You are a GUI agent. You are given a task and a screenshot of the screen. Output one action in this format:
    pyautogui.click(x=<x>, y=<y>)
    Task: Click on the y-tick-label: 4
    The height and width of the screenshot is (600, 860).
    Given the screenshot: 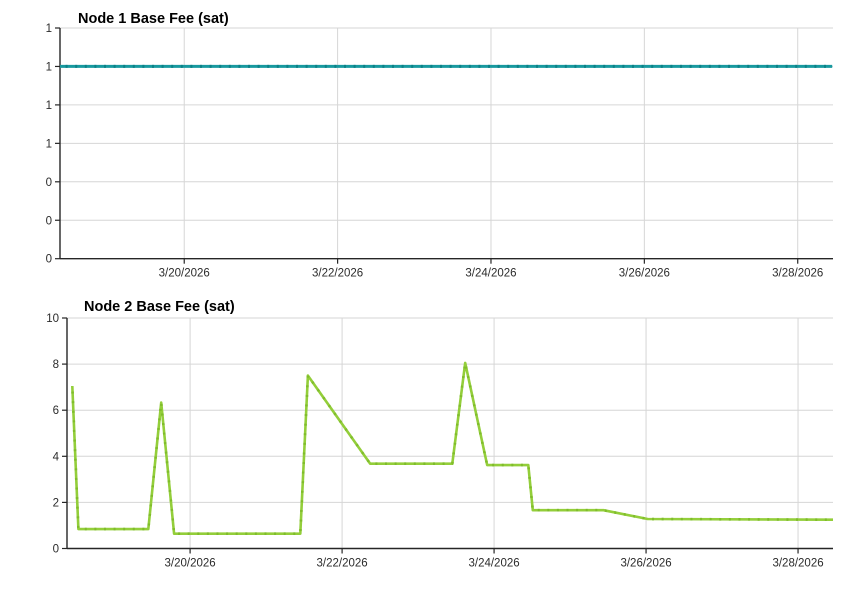 What is the action you would take?
    pyautogui.click(x=56, y=457)
    